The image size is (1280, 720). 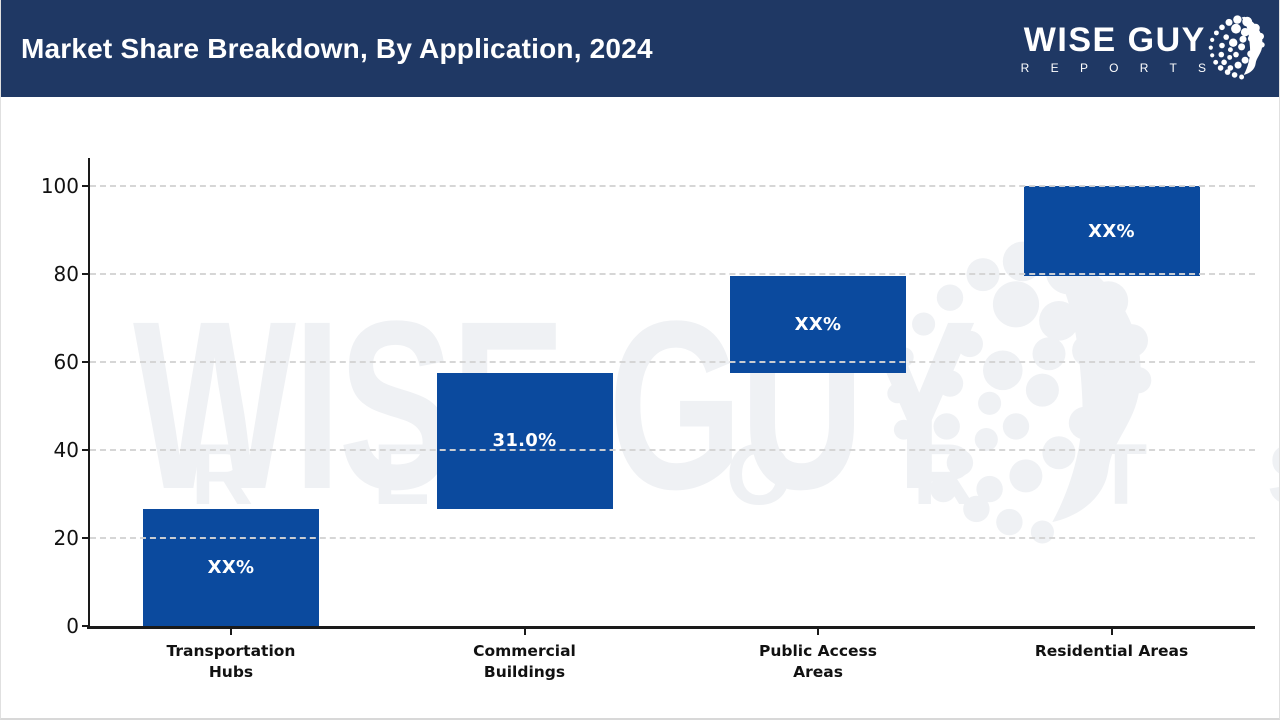 What do you see at coordinates (1236, 46) in the screenshot?
I see `logo-head-icon` at bounding box center [1236, 46].